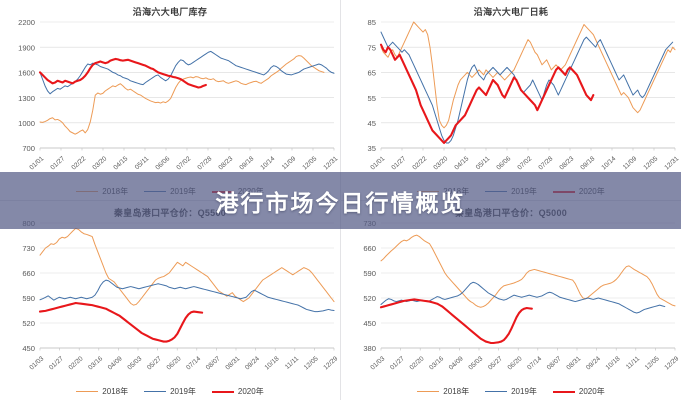 The image size is (681, 400). Describe the element at coordinates (440, 163) in the screenshot. I see `x-axis-tick-label: 03/20` at that location.